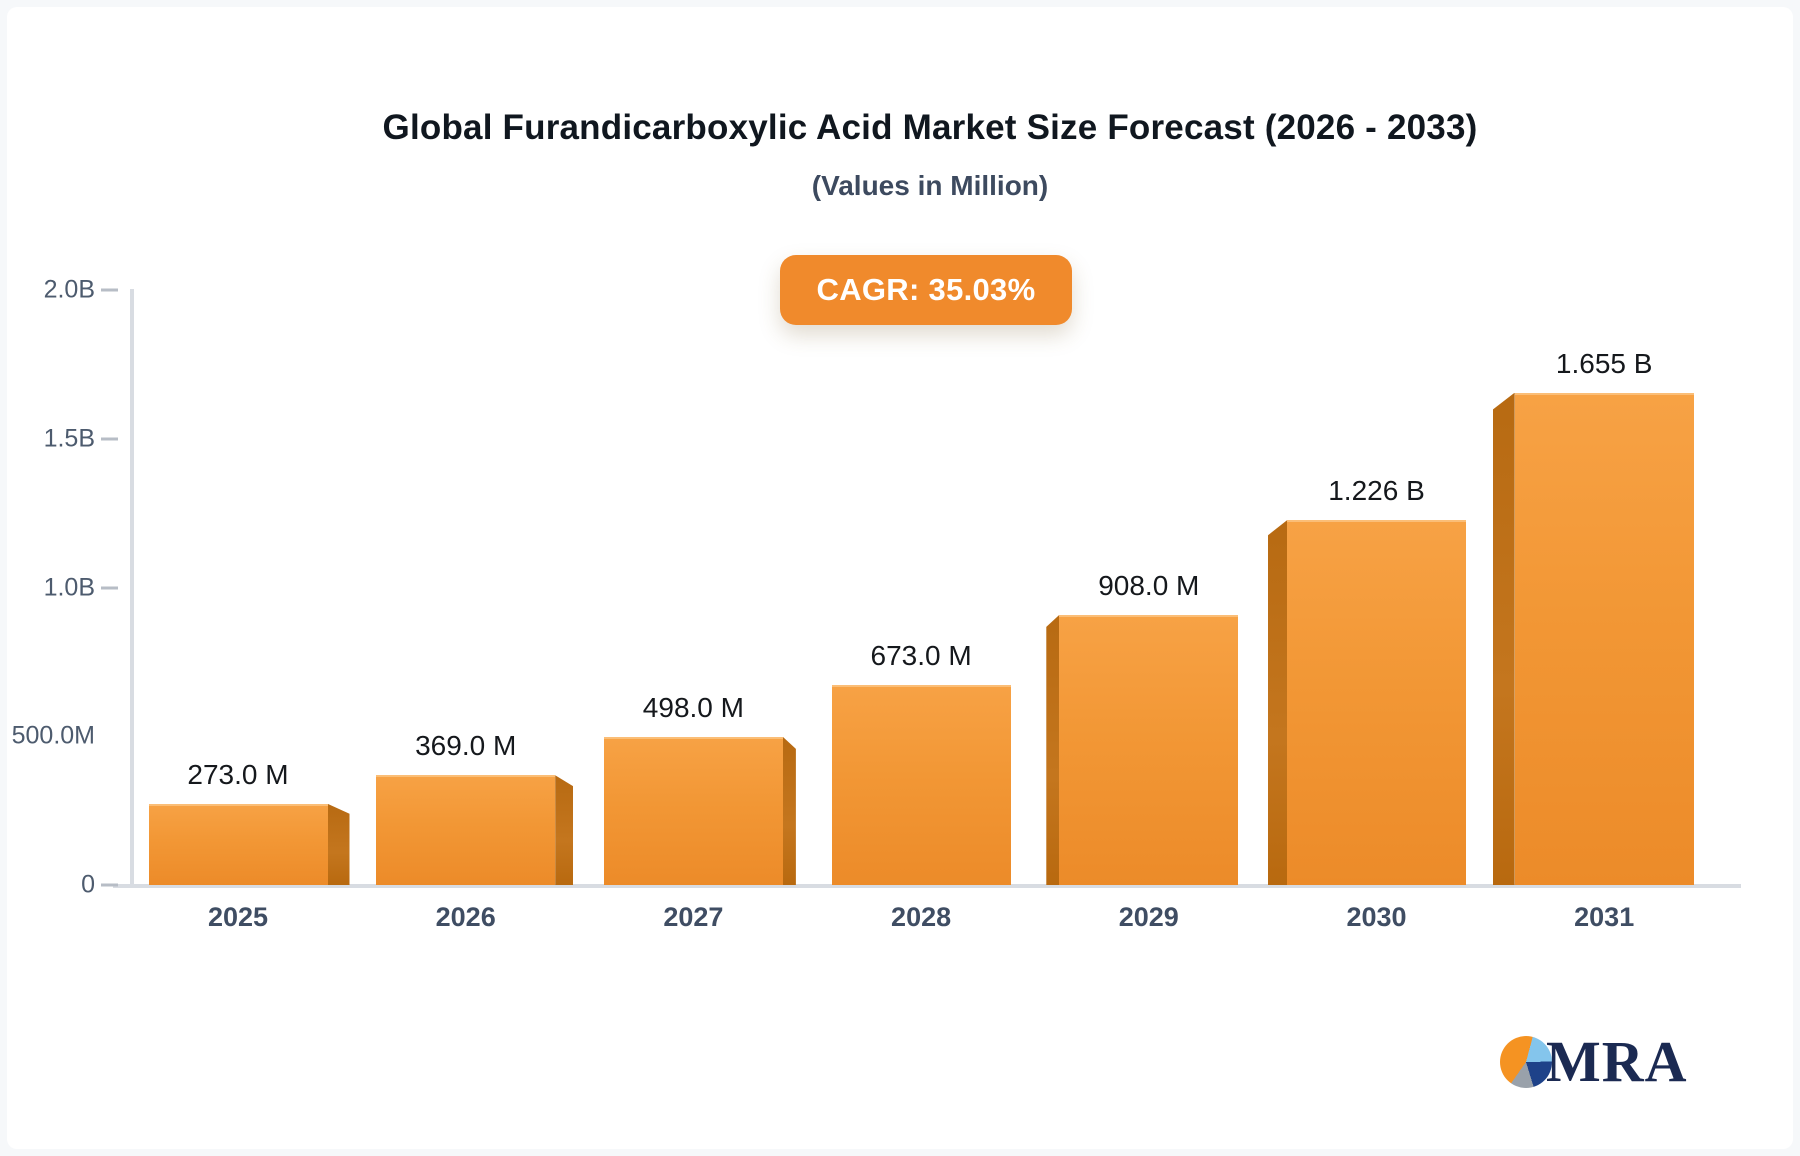  What do you see at coordinates (921, 917) in the screenshot?
I see `x-tick-label-2028: 2028` at bounding box center [921, 917].